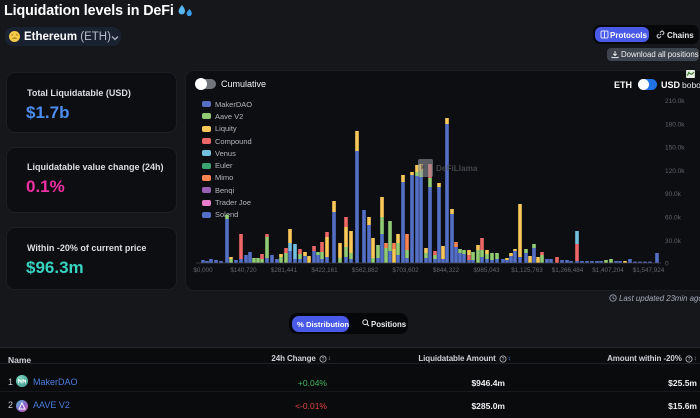 This screenshot has height=418, width=700. What do you see at coordinates (243, 270) in the screenshot?
I see `svg-text: $140,720` at bounding box center [243, 270].